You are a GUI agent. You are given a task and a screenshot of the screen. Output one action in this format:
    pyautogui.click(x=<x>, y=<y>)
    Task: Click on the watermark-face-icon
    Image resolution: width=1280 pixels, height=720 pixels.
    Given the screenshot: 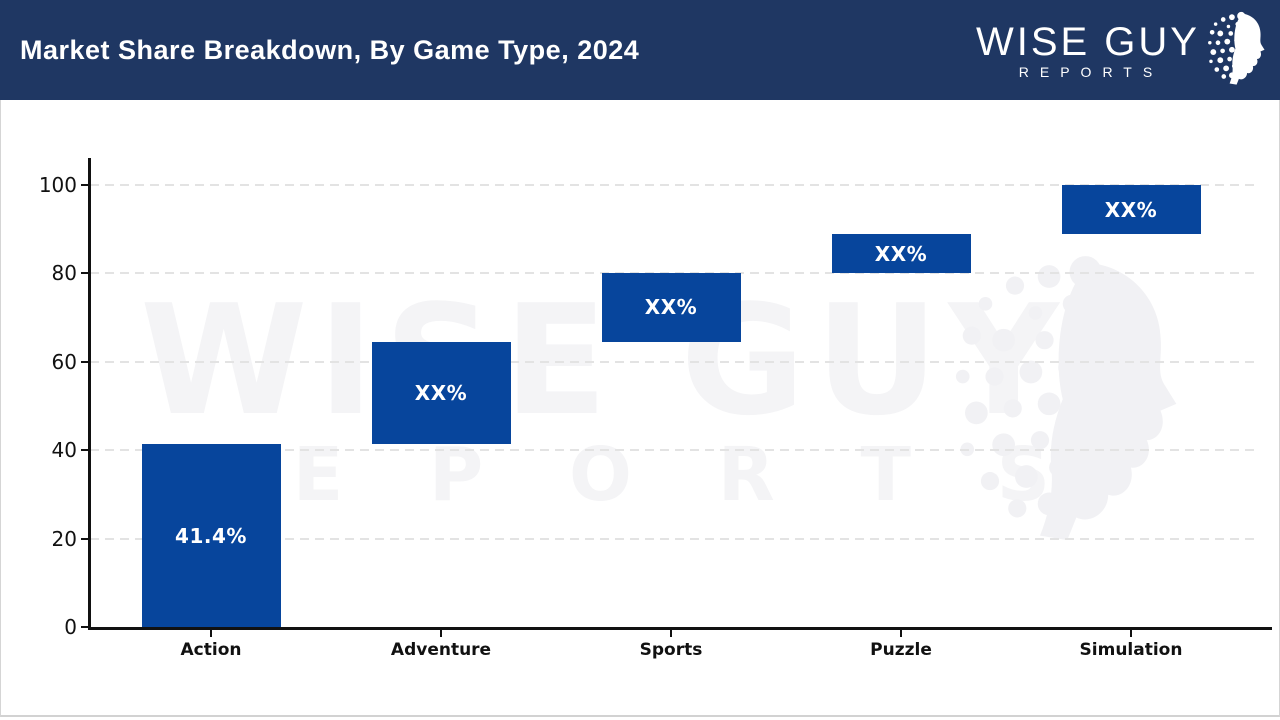 What is the action you would take?
    pyautogui.click(x=1065, y=399)
    